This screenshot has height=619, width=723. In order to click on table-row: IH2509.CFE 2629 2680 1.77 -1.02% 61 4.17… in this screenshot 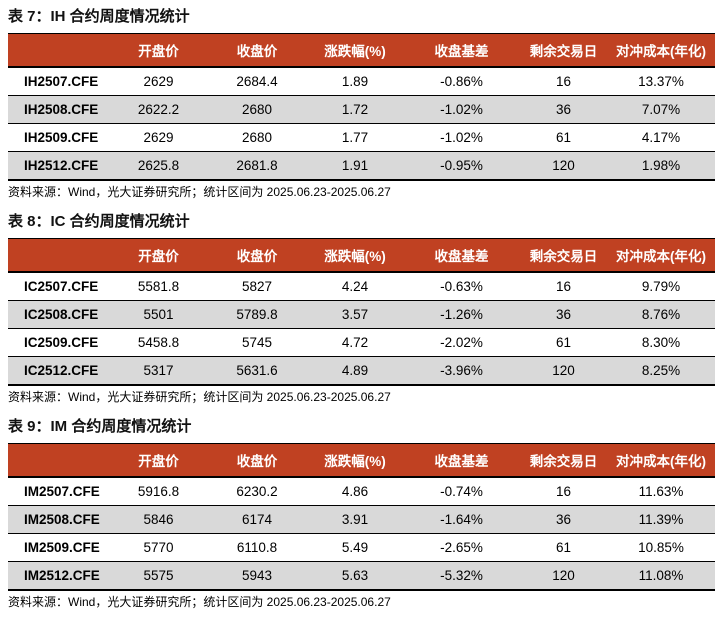, I will do `click(361, 137)`.